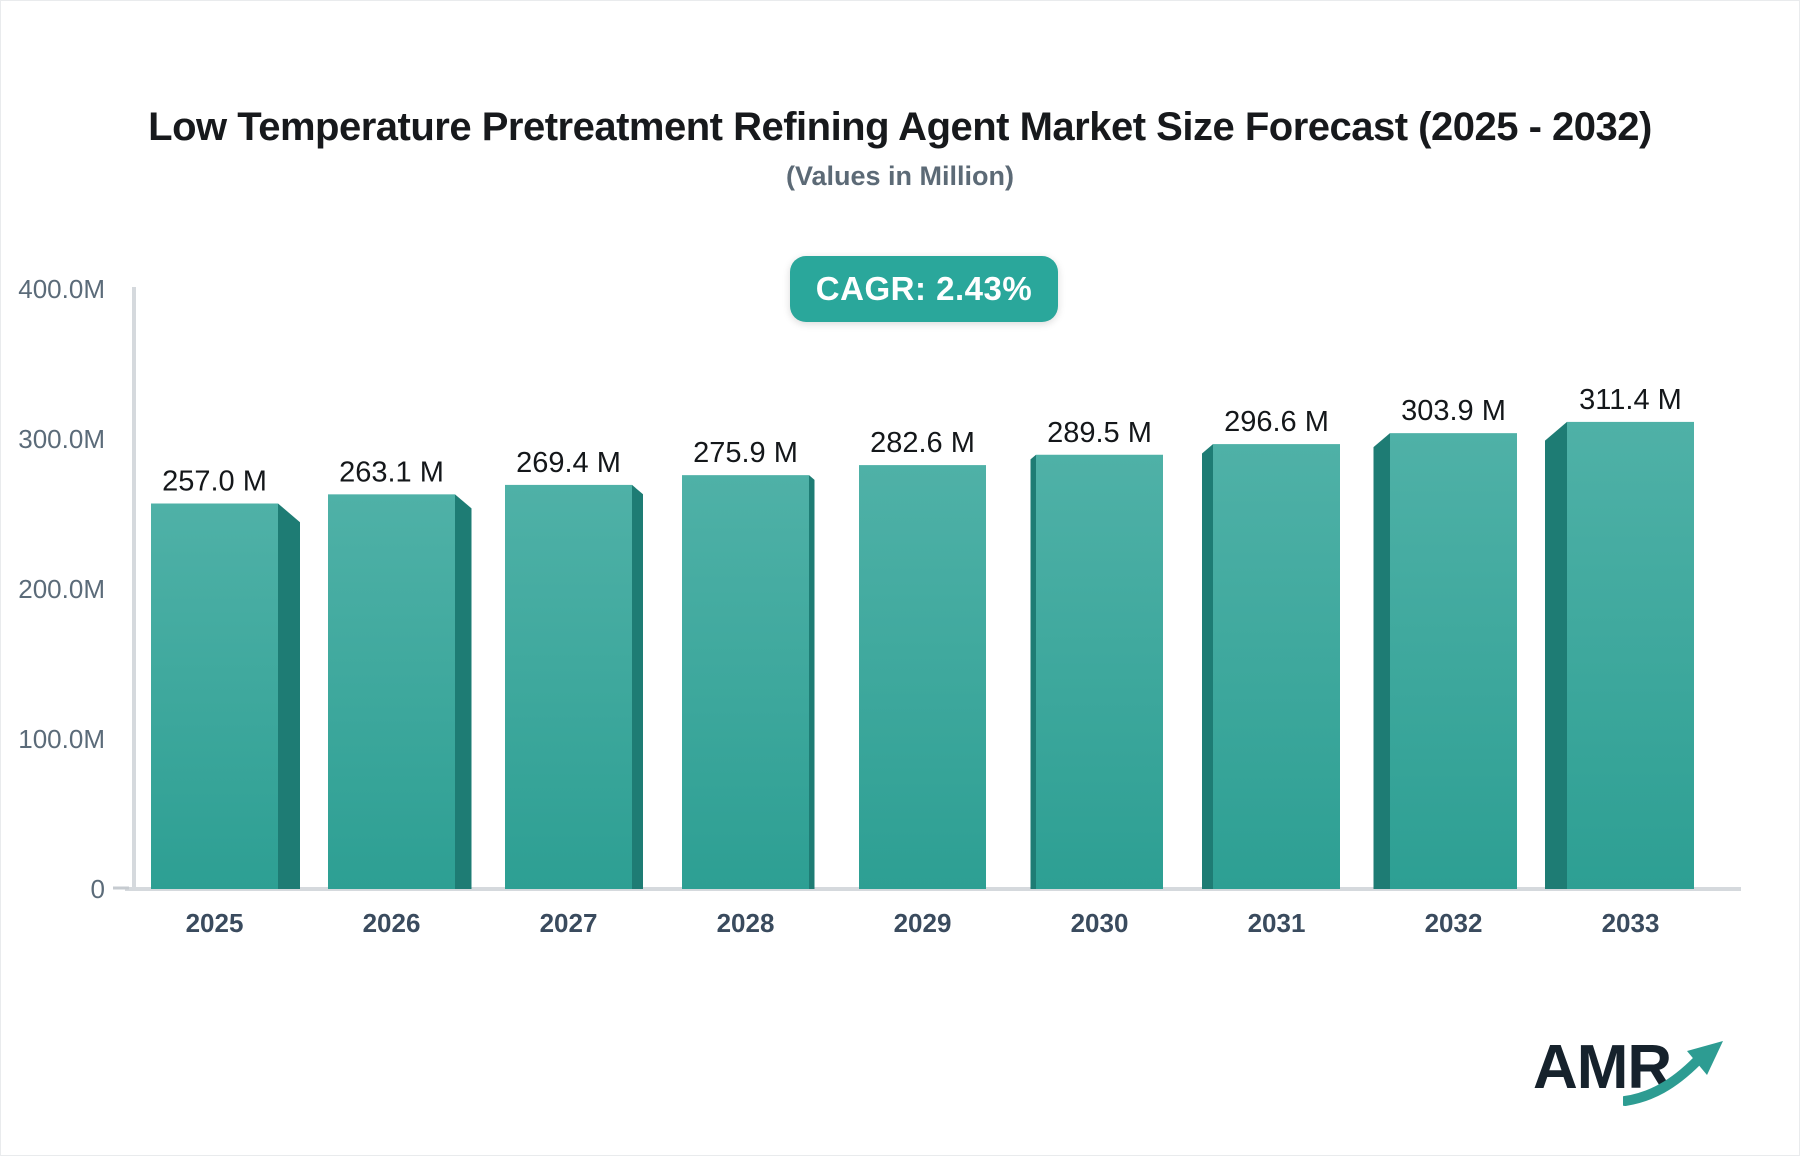 The height and width of the screenshot is (1156, 1800). I want to click on amr-logo: AMR, so click(1638, 1077).